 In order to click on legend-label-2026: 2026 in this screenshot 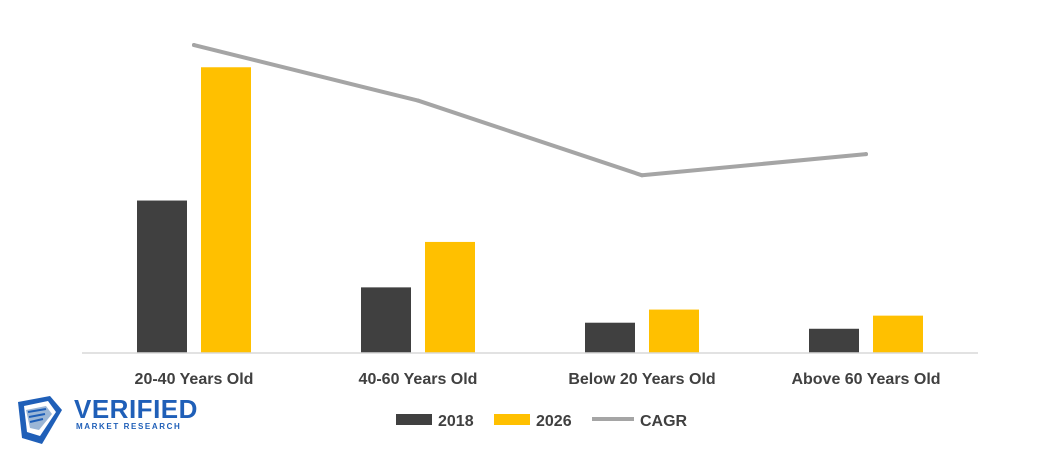, I will do `click(554, 421)`.